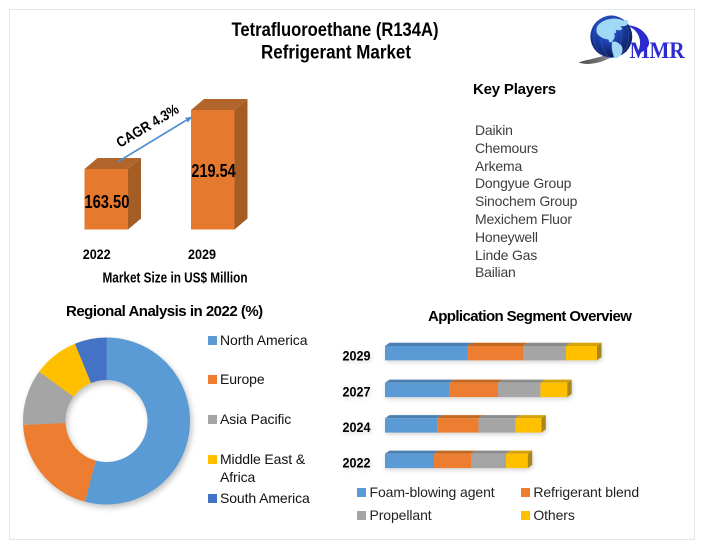  I want to click on svg-text: 2024, so click(357, 427).